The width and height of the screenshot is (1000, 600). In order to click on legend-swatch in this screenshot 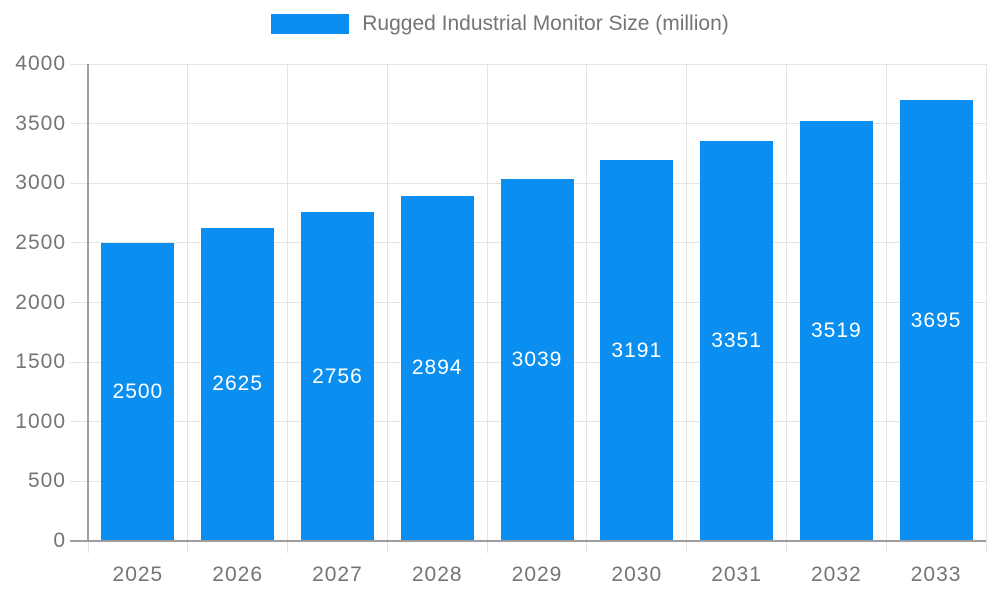, I will do `click(310, 24)`.